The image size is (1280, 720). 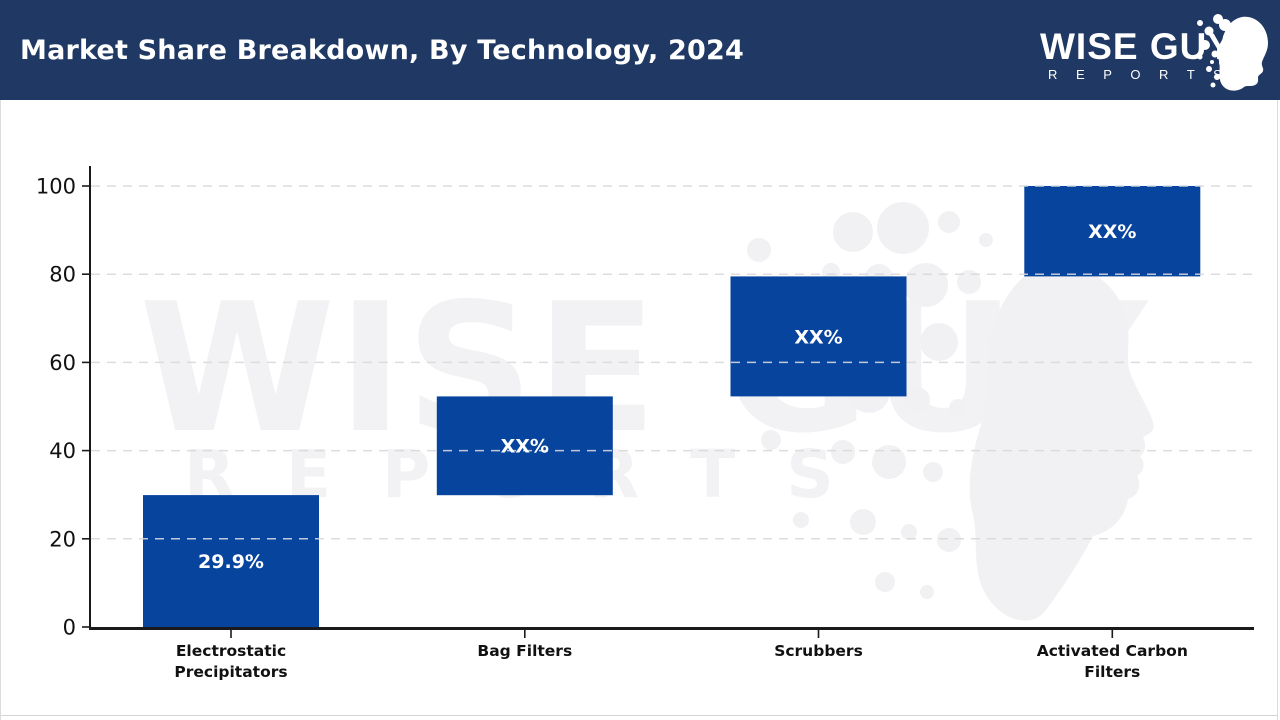 What do you see at coordinates (62, 539) in the screenshot?
I see `y-tick-label: 20` at bounding box center [62, 539].